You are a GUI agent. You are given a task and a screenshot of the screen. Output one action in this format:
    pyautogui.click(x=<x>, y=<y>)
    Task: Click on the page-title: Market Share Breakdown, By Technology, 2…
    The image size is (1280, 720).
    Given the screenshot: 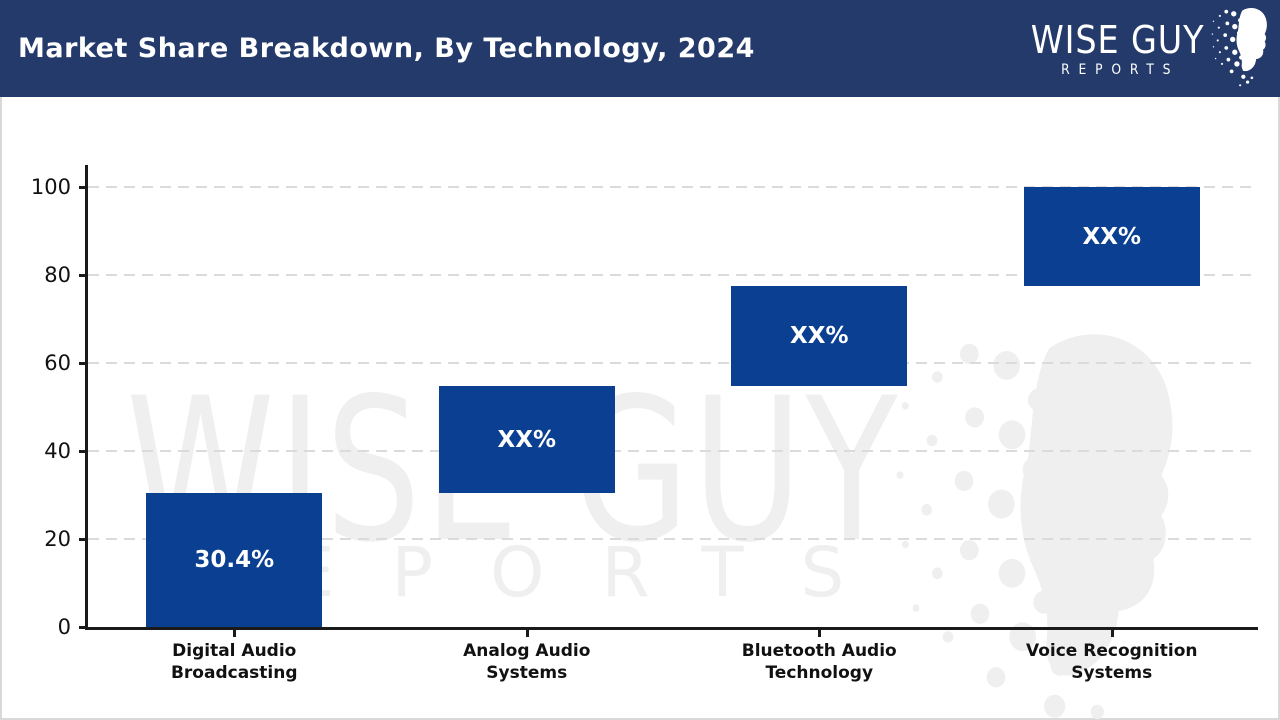 What is the action you would take?
    pyautogui.click(x=386, y=48)
    